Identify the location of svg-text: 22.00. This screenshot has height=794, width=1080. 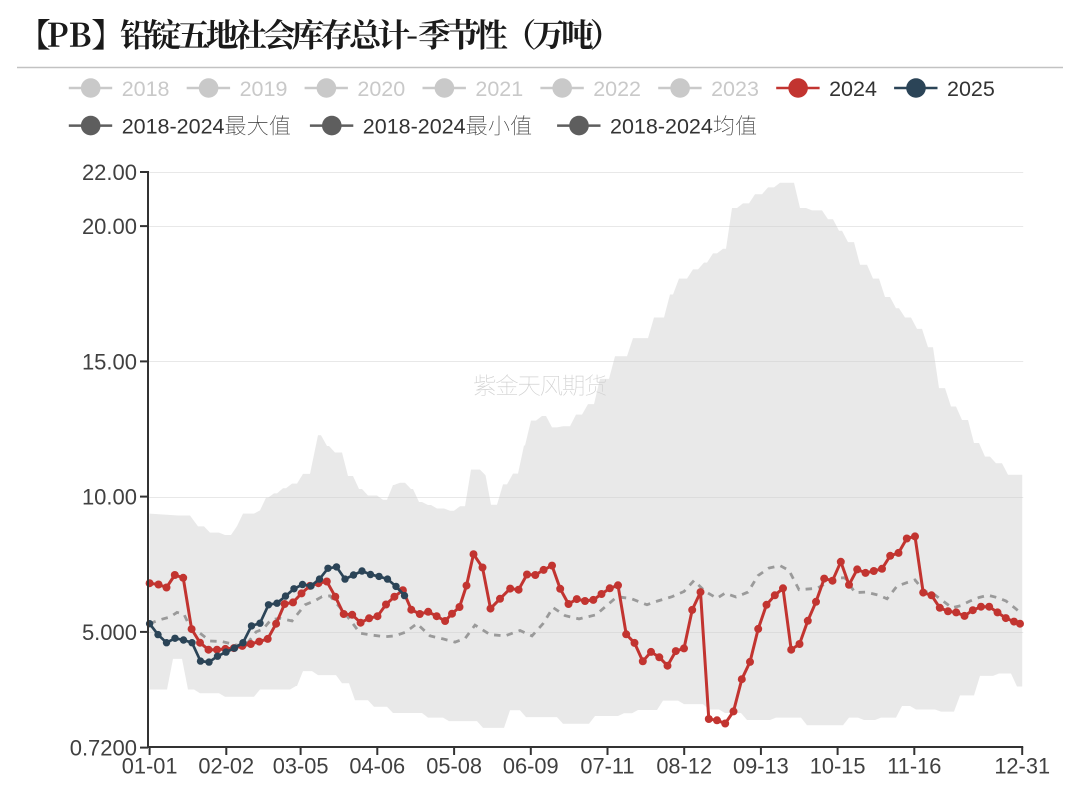
(109, 172).